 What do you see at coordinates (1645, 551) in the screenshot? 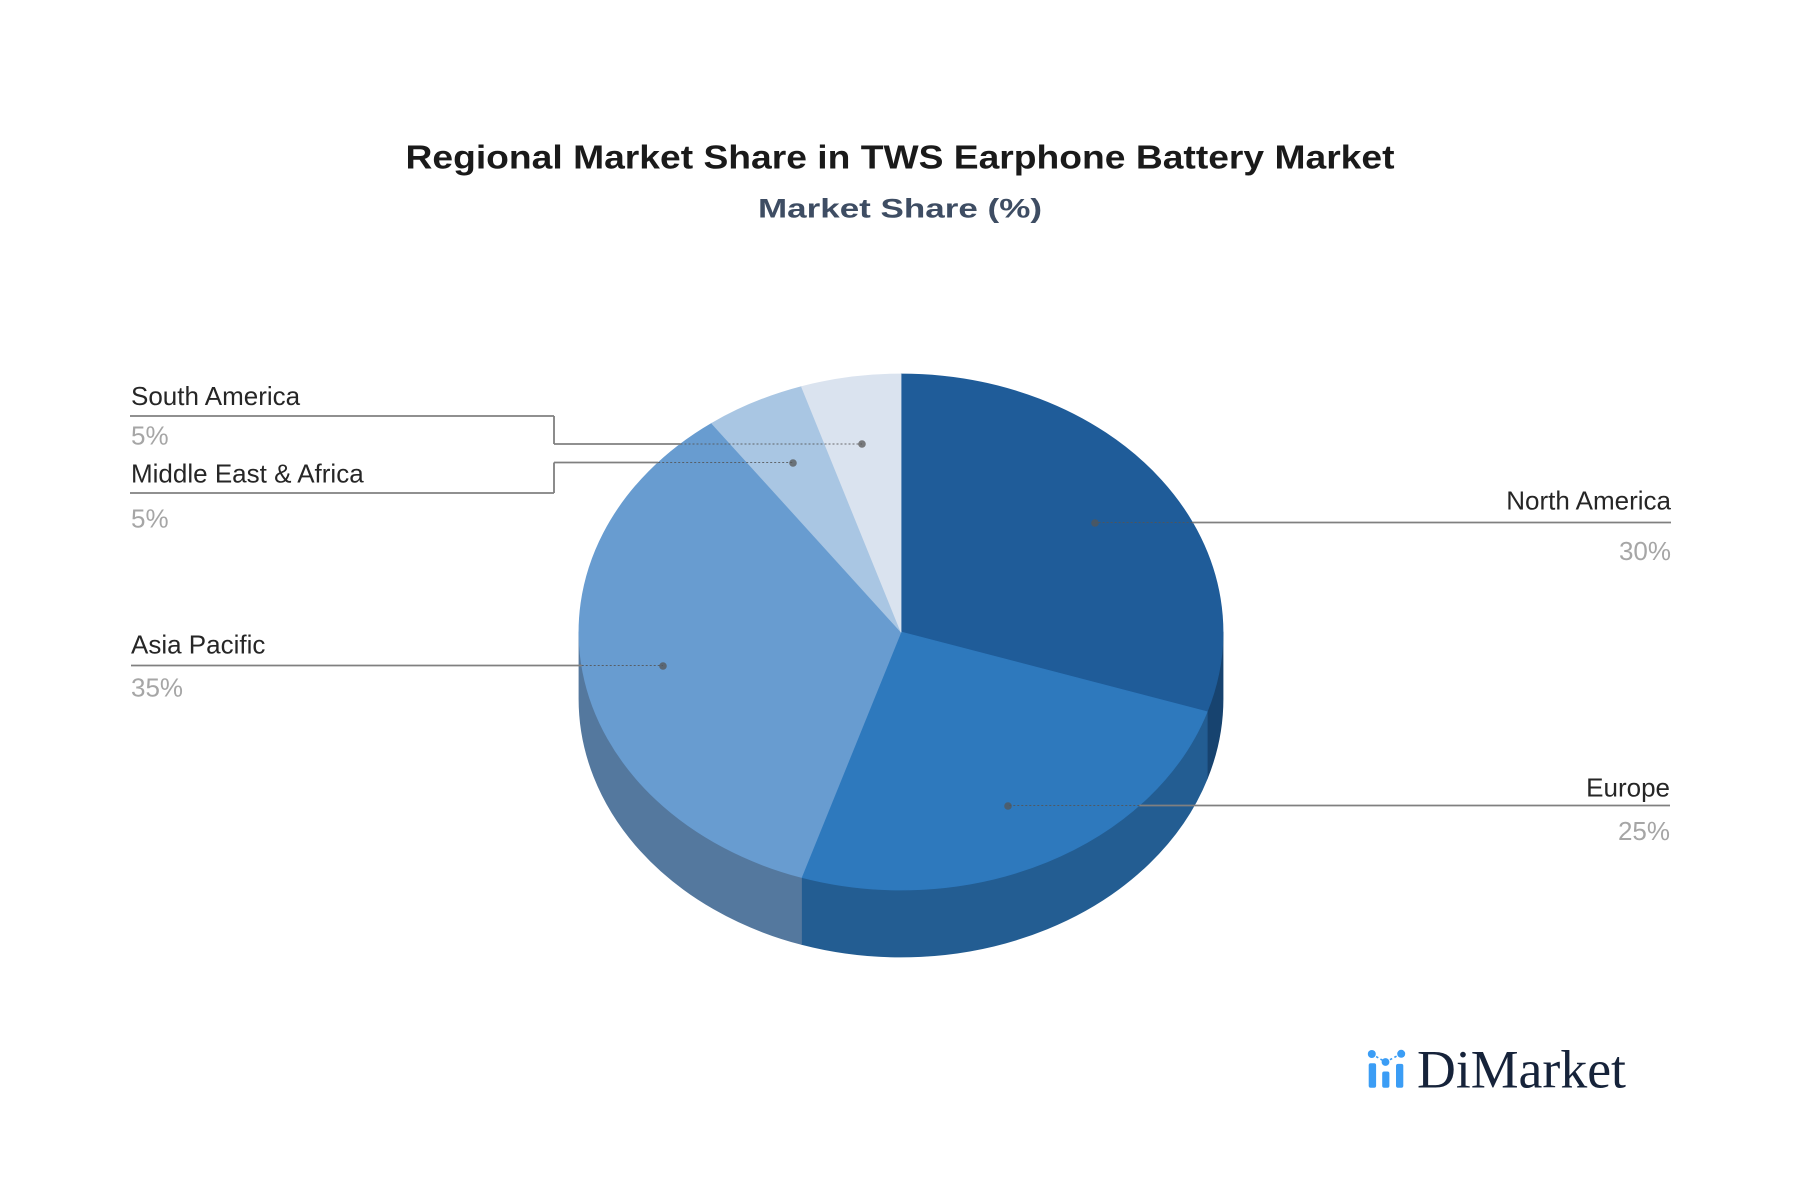
I see `svg-text: 30%` at bounding box center [1645, 551].